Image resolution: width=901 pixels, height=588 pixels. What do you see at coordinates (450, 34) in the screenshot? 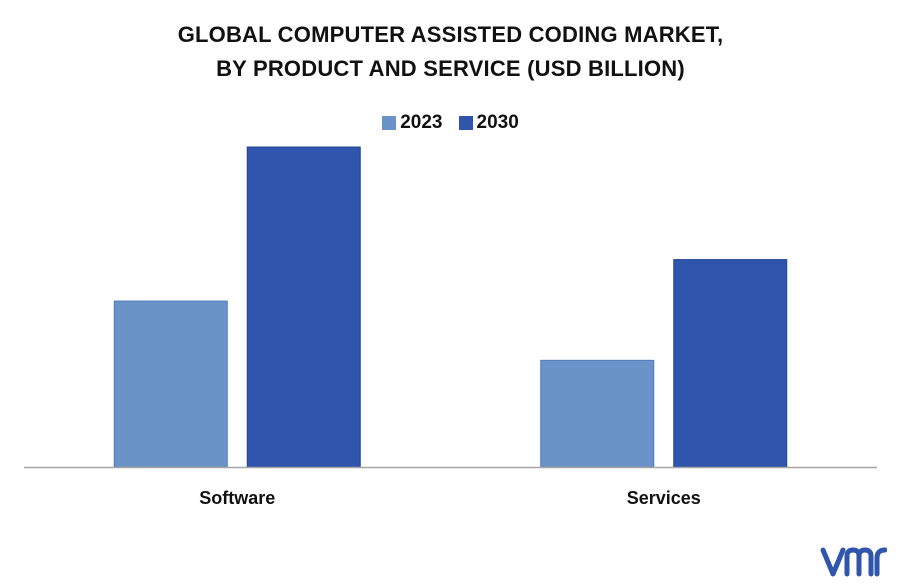
I see `chart-title-line-1: GLOBAL COMPUTER ASSISTED CODING MARKET,` at bounding box center [450, 34].